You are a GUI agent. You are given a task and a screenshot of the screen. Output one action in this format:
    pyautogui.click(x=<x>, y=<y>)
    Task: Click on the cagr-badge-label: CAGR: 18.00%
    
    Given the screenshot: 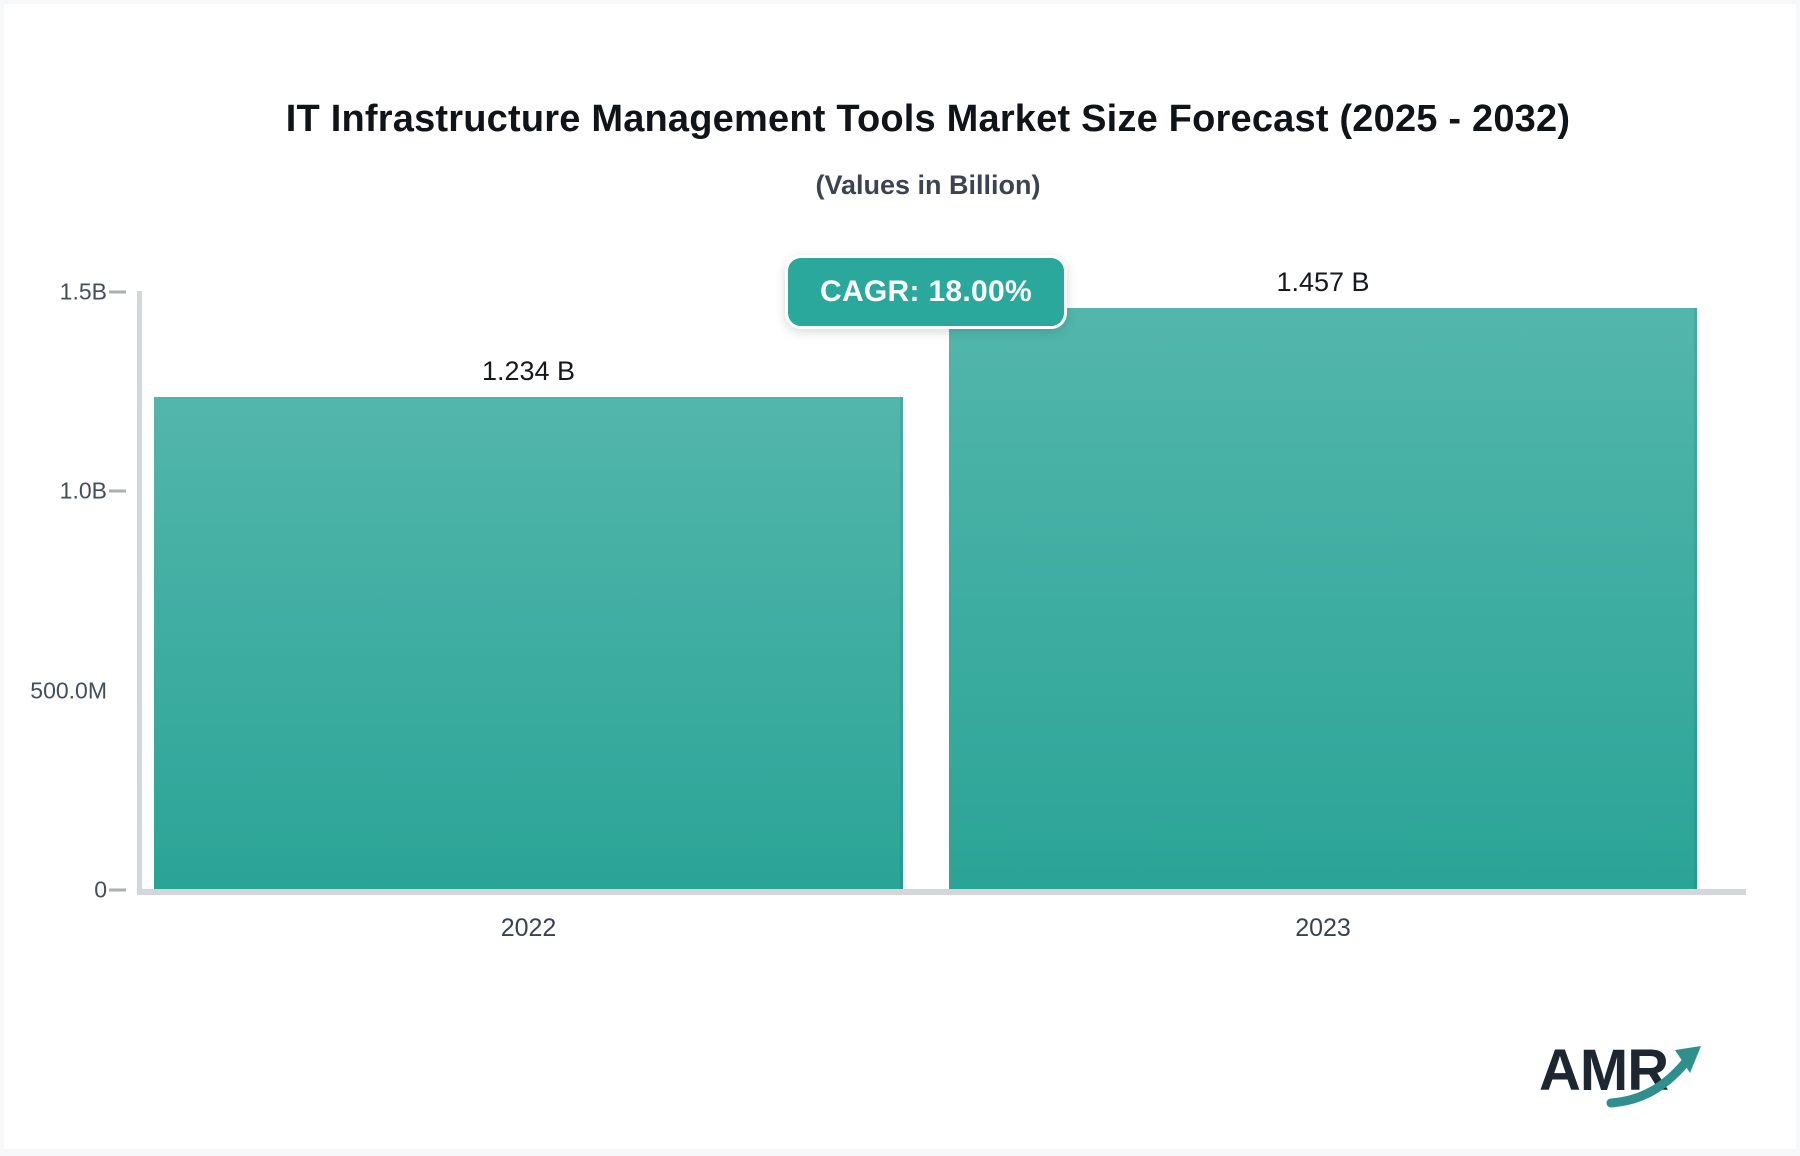 What is the action you would take?
    pyautogui.click(x=925, y=291)
    